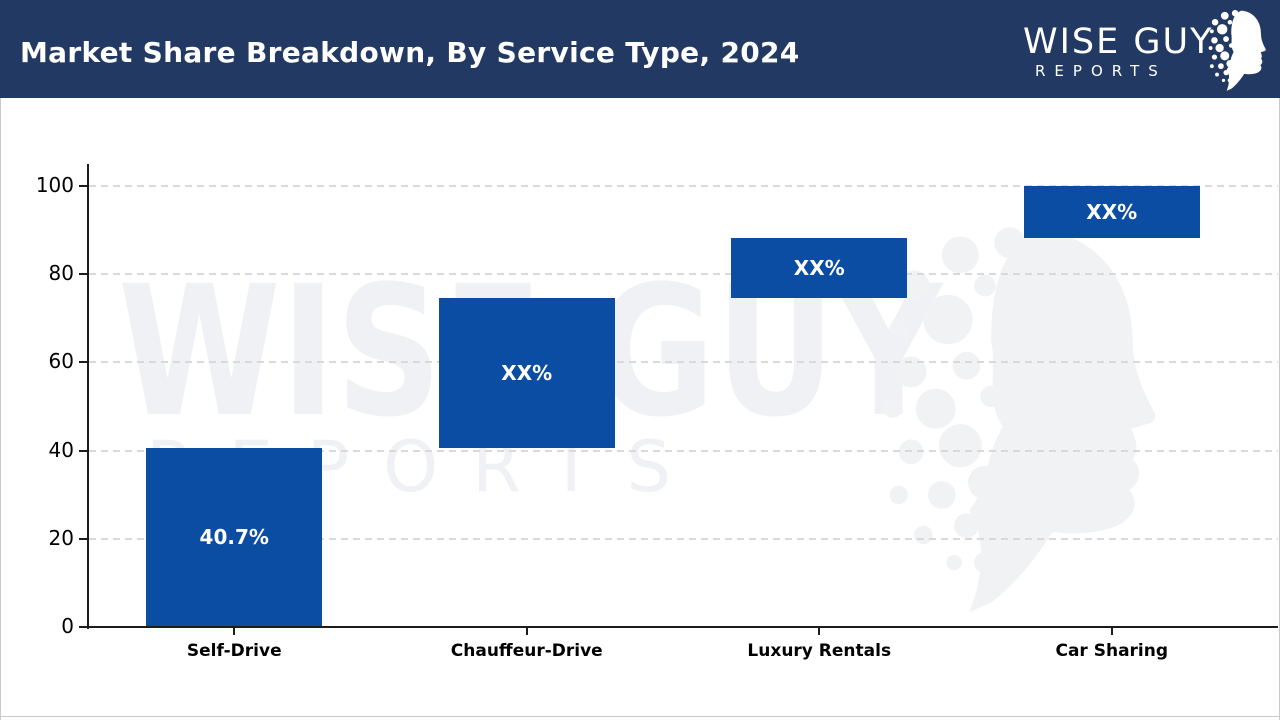 Image resolution: width=1280 pixels, height=720 pixels. Describe the element at coordinates (1118, 42) in the screenshot. I see `logo-wordmark: WISE GUY` at that location.